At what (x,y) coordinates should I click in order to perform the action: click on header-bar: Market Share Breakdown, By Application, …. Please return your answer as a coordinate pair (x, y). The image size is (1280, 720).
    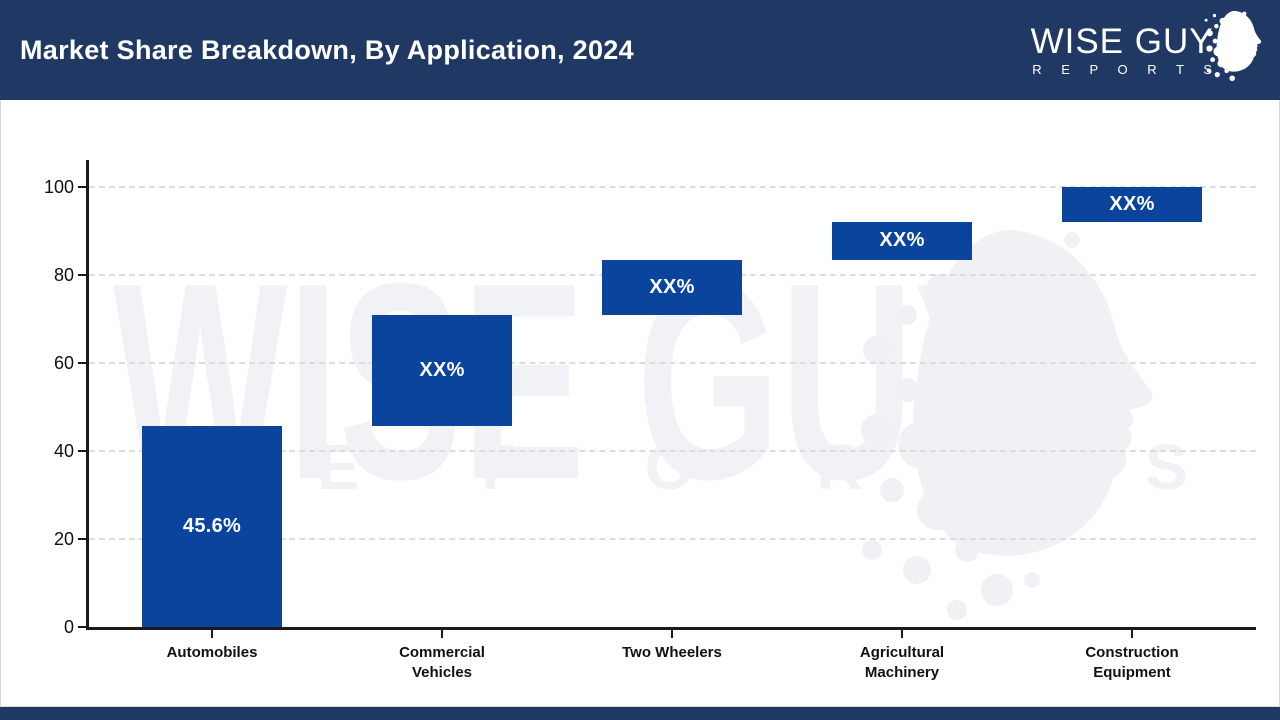
    Looking at the image, I should click on (640, 50).